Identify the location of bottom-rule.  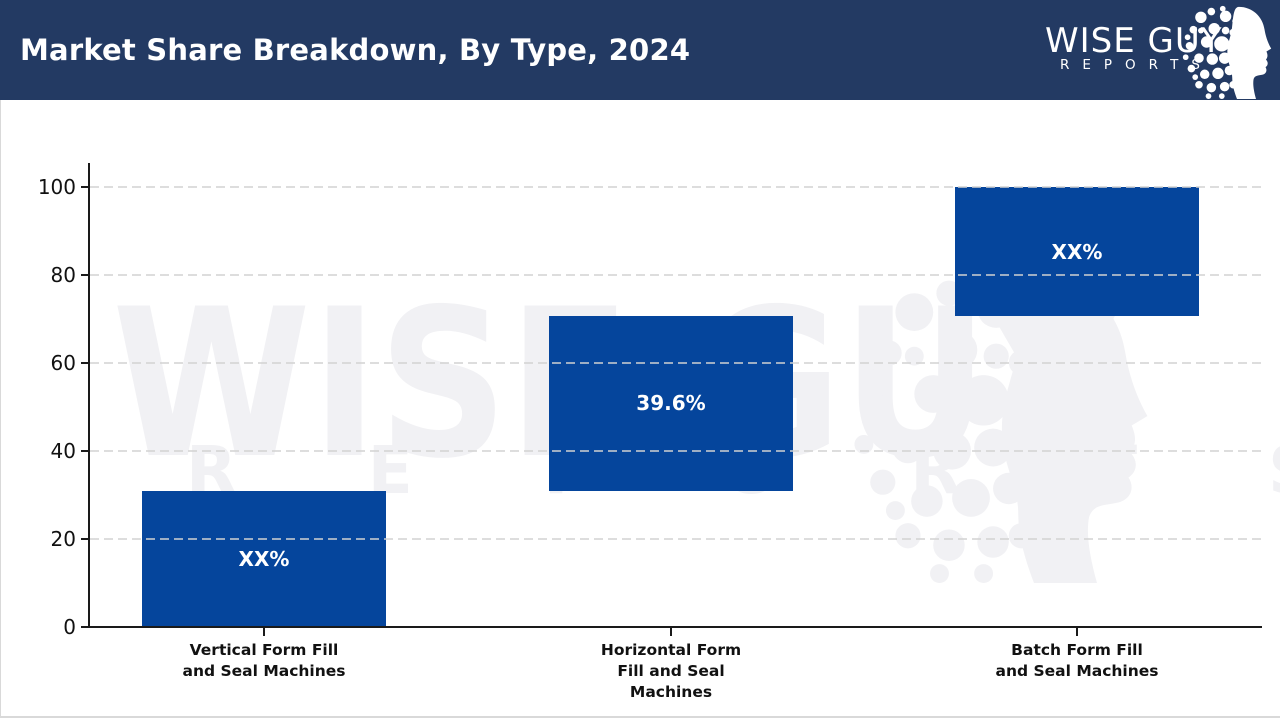
(640, 717).